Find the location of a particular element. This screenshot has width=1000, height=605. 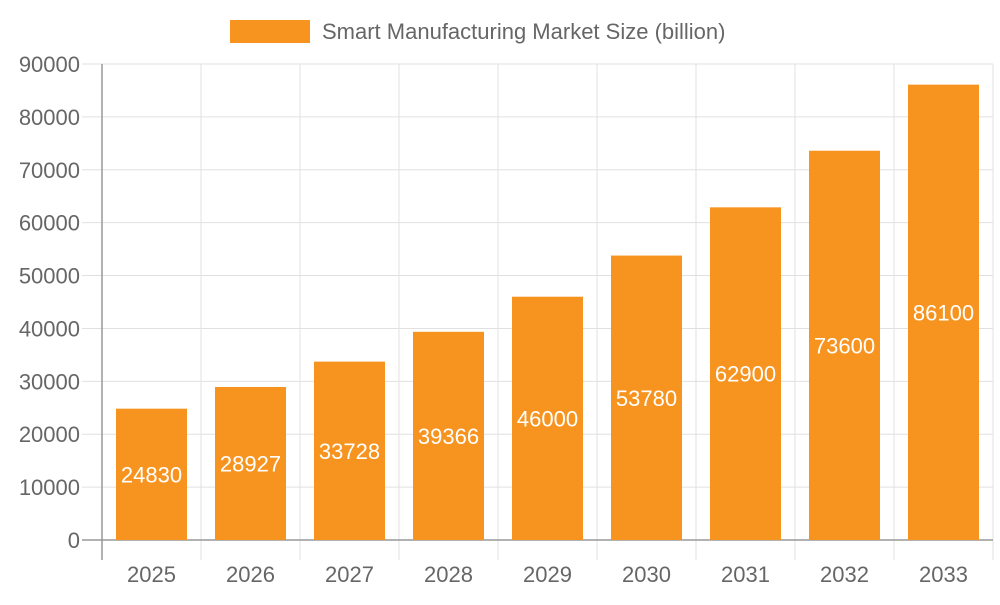

y-tick-label: 90000 is located at coordinates (49, 64).